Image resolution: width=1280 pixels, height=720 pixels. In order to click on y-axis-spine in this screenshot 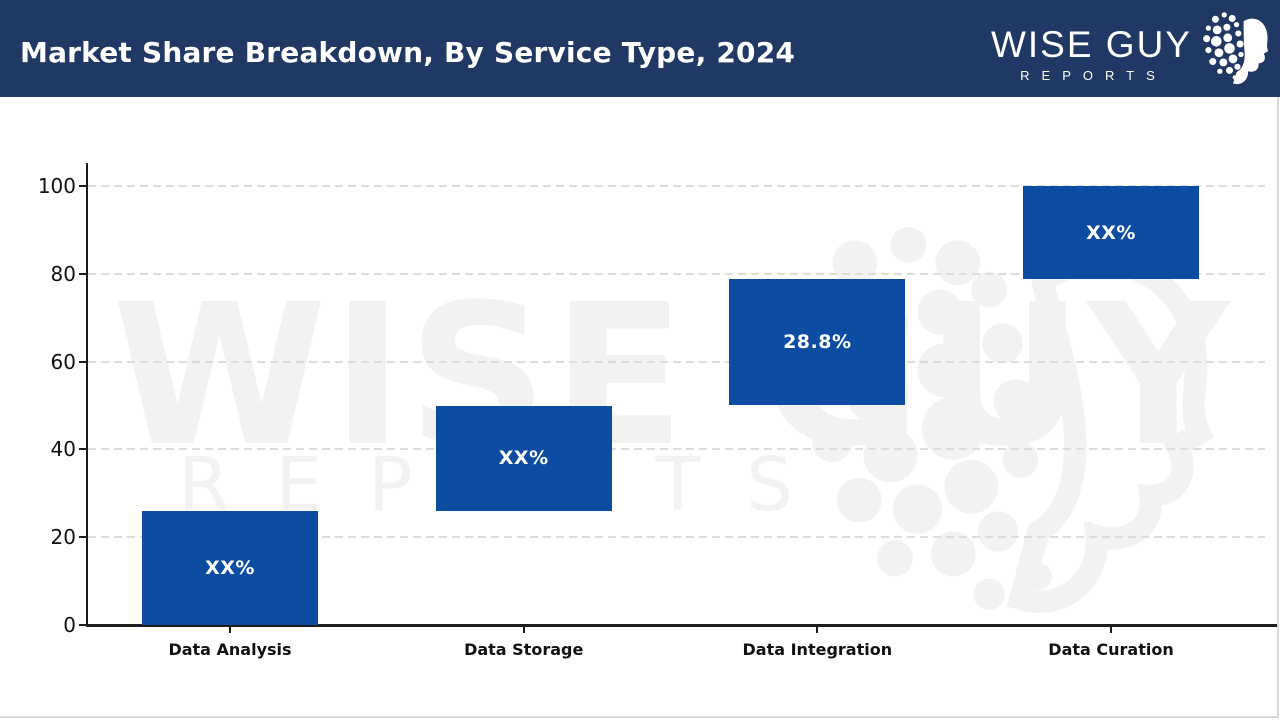, I will do `click(87, 394)`.